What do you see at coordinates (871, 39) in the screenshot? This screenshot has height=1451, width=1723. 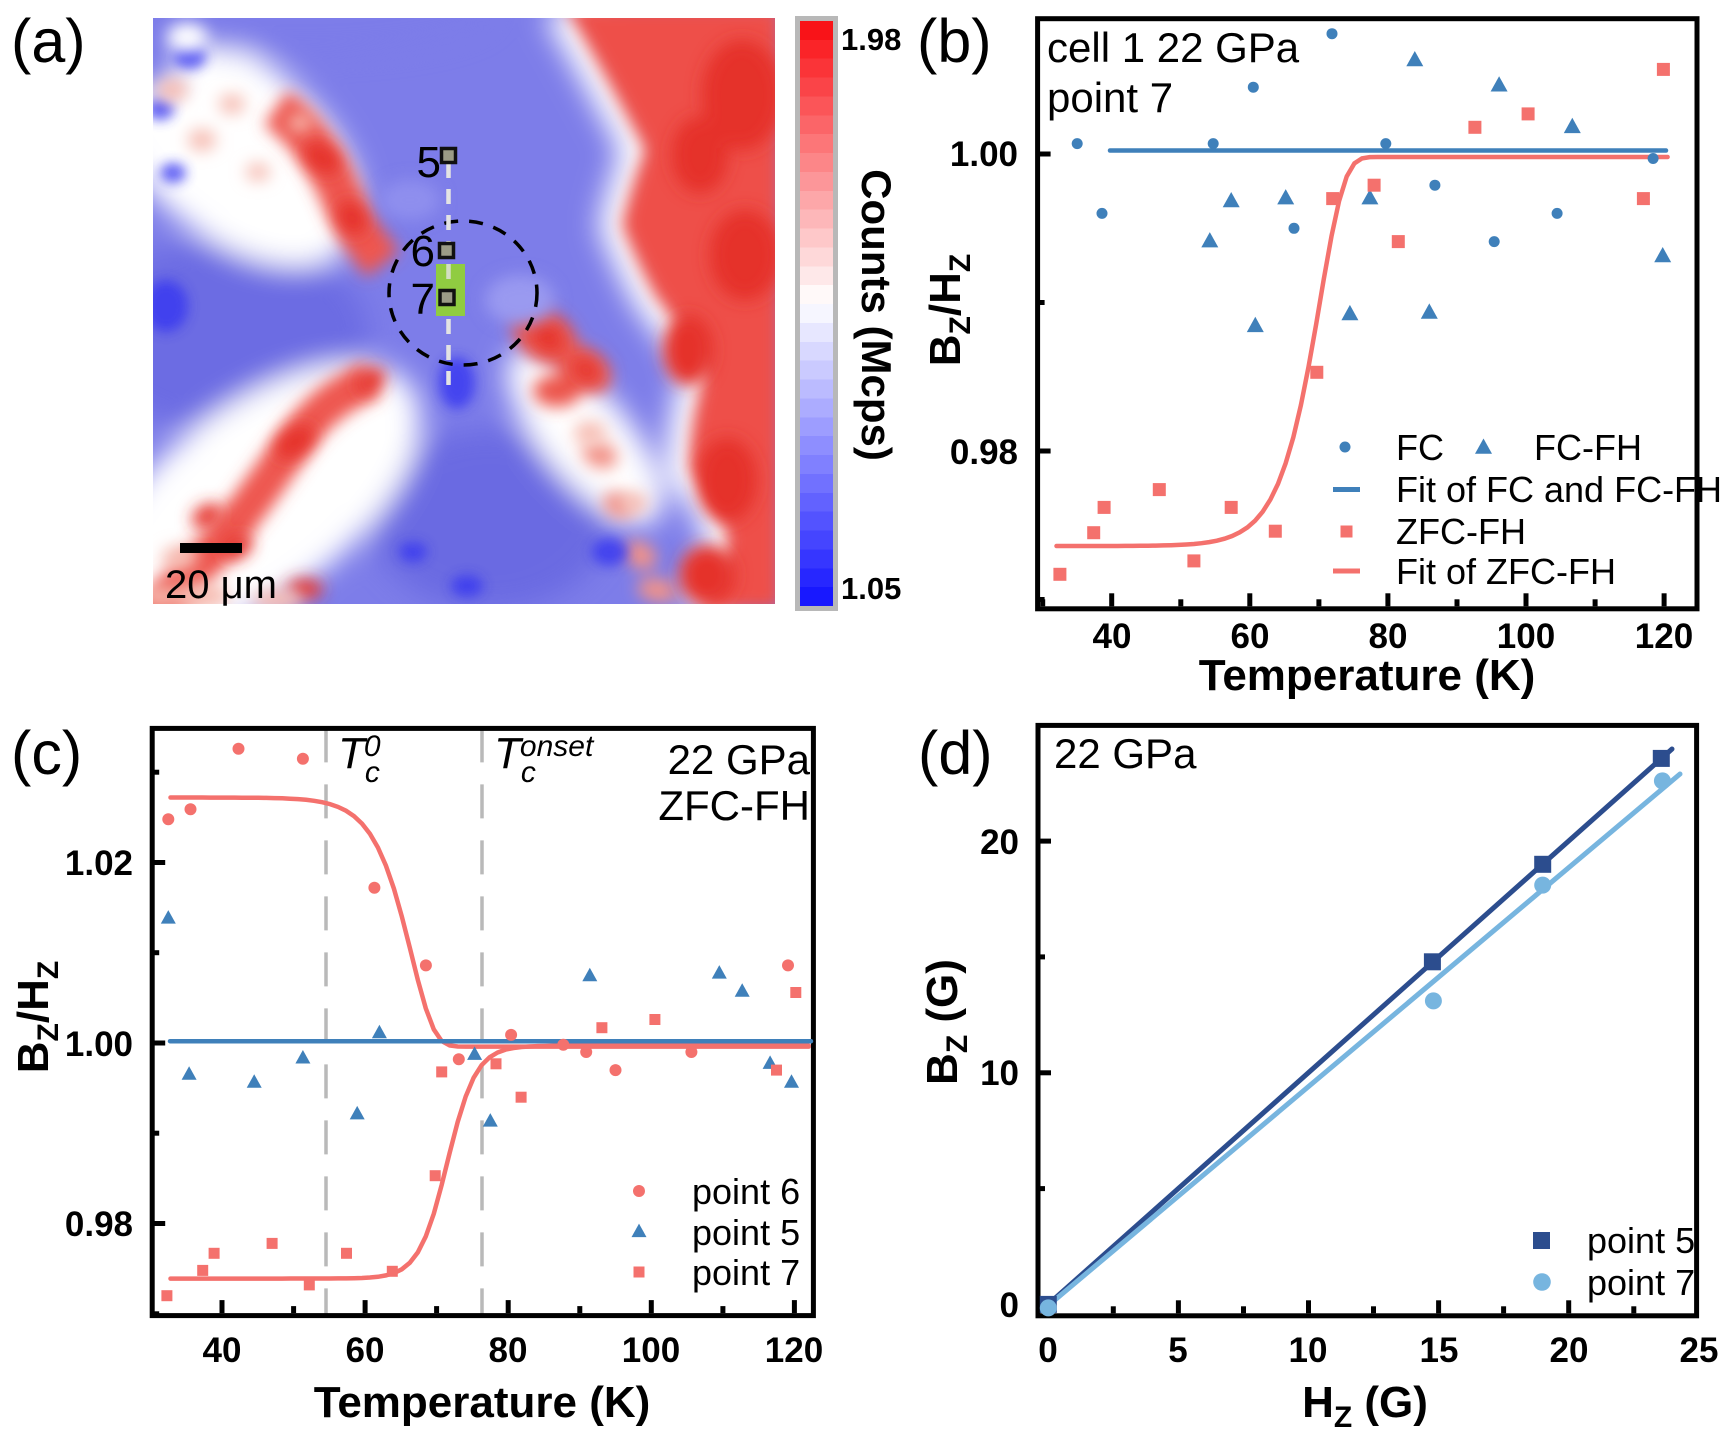 I see `svg-text: 1.98` at bounding box center [871, 39].